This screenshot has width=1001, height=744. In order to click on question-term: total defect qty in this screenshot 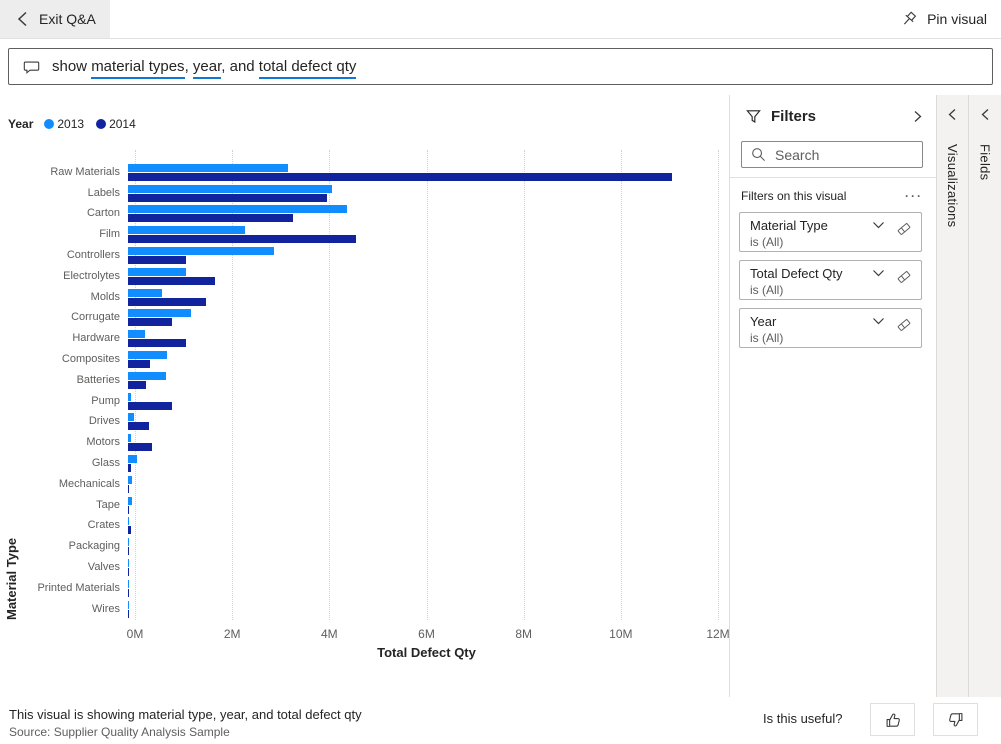, I will do `click(307, 68)`.